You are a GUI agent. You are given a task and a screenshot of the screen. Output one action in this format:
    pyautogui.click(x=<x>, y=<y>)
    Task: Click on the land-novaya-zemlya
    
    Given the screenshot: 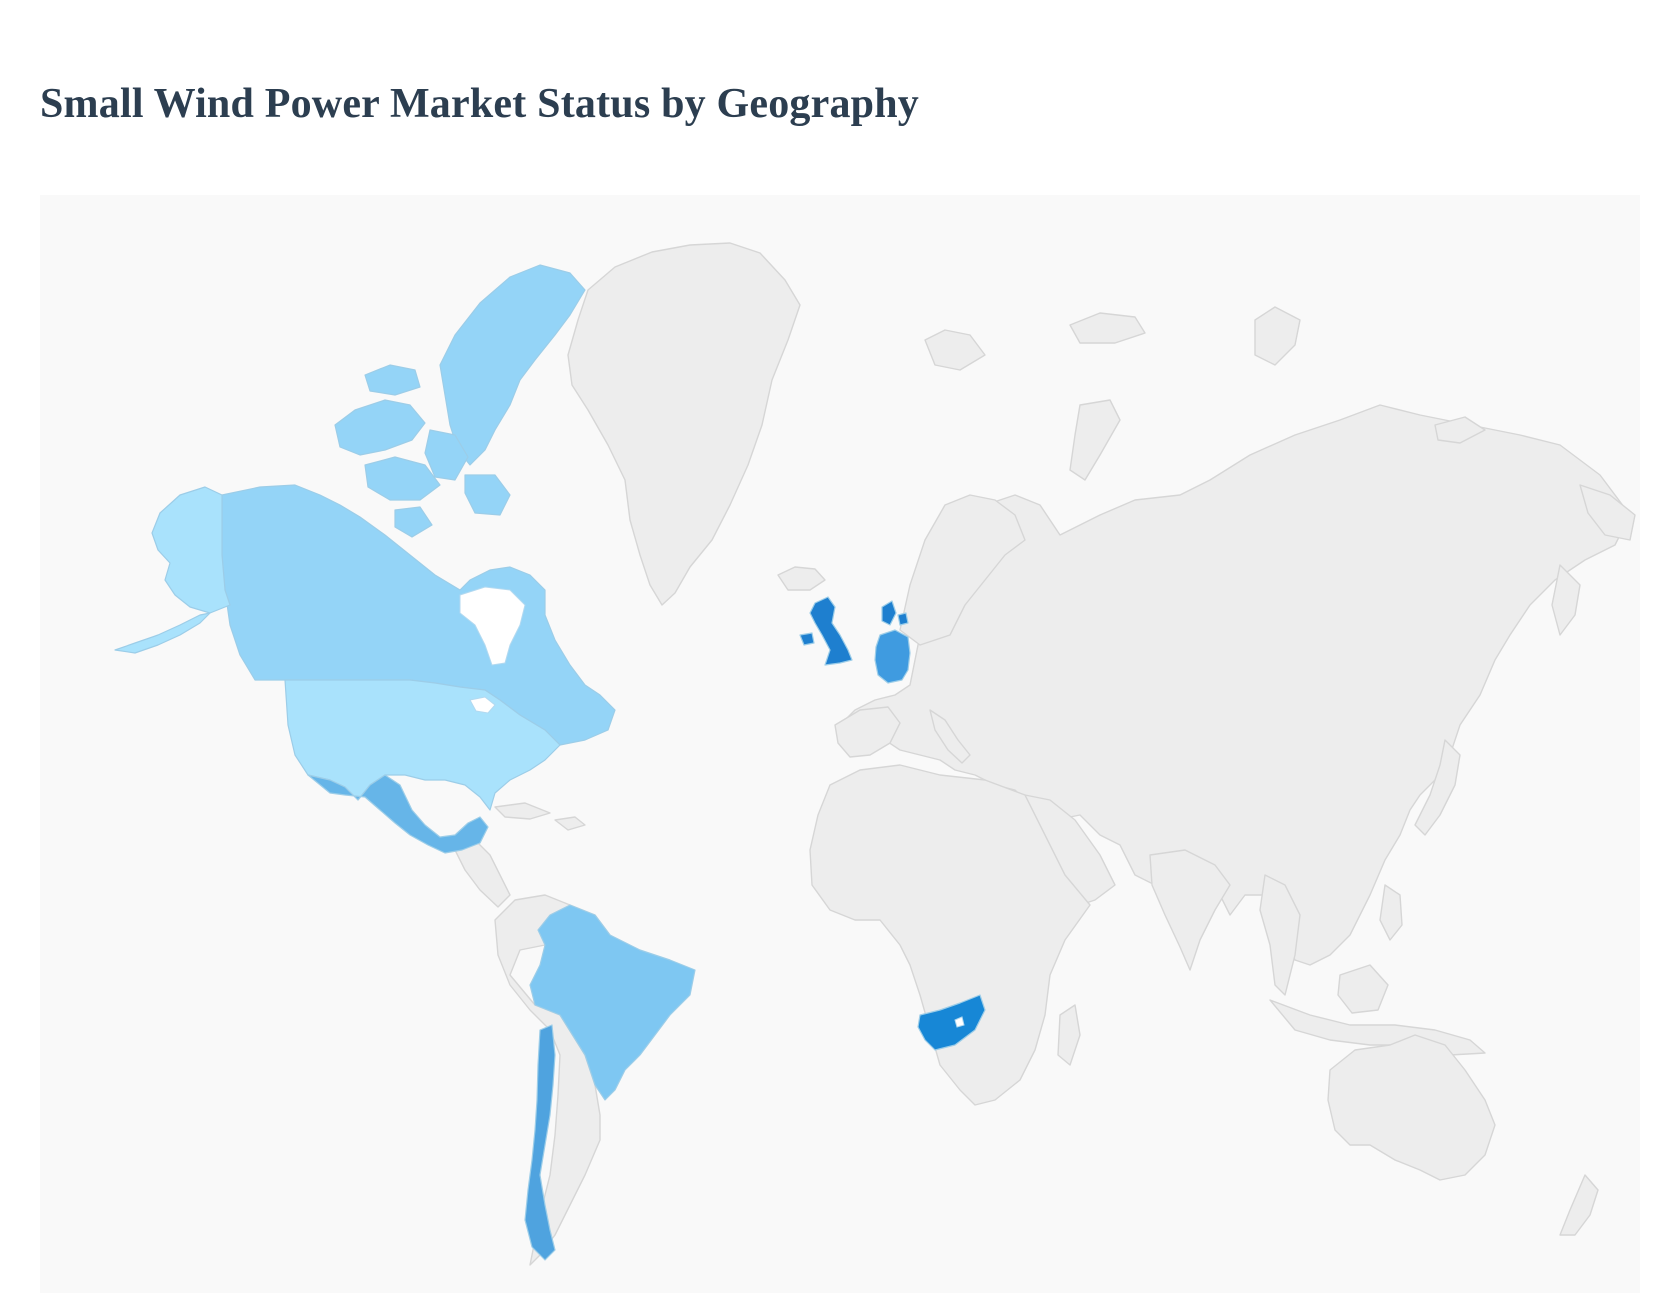 What is the action you would take?
    pyautogui.click(x=1095, y=440)
    